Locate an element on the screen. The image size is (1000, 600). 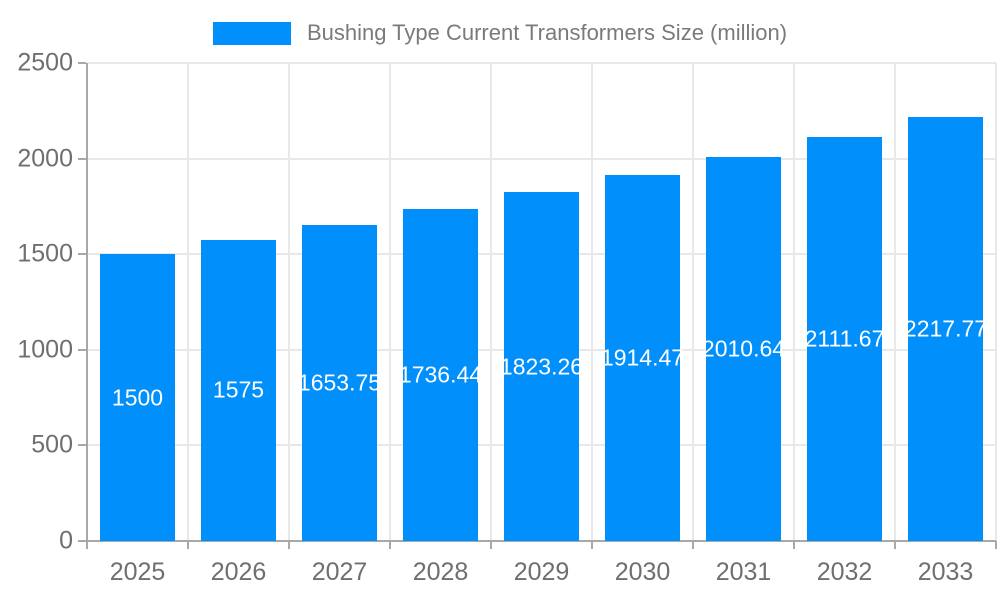
bar-value-label: 1500 is located at coordinates (137, 397).